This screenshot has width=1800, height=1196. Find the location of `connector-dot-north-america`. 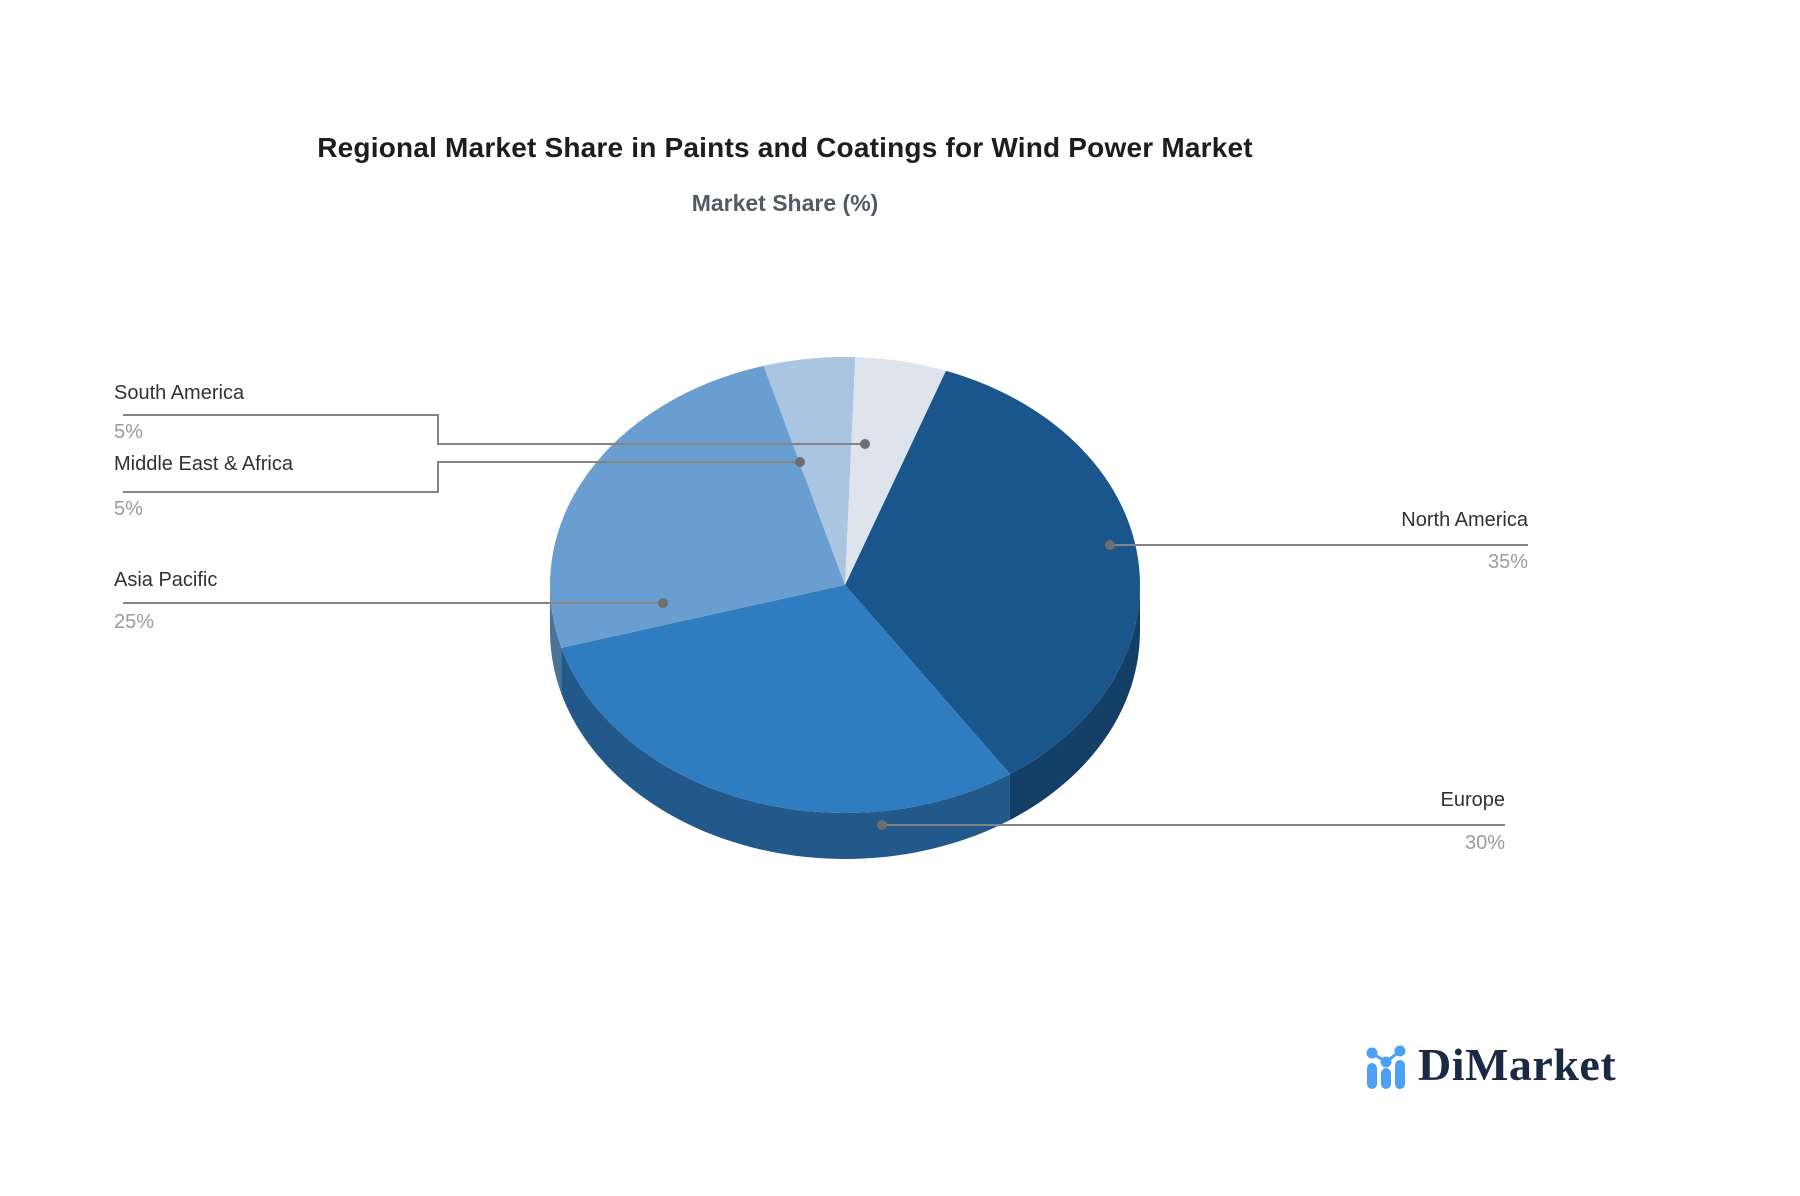

connector-dot-north-america is located at coordinates (1110, 545).